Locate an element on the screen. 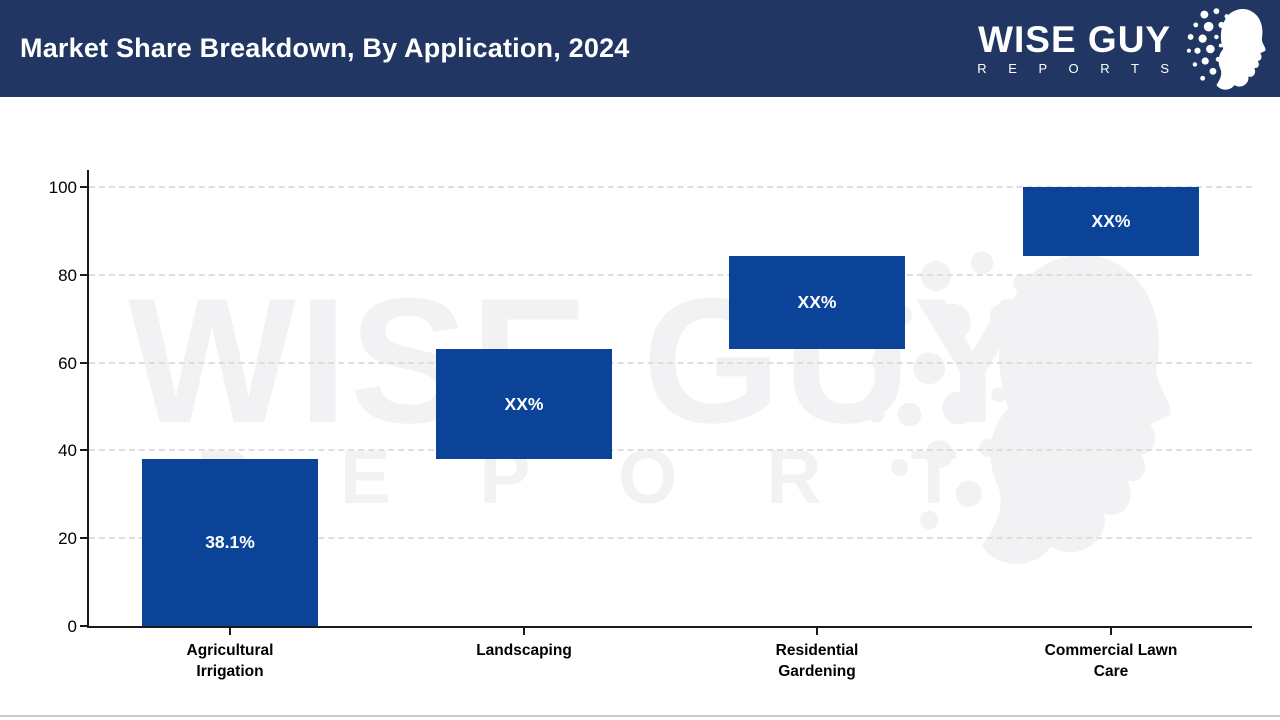 The image size is (1280, 720). y-axis-line is located at coordinates (88, 398).